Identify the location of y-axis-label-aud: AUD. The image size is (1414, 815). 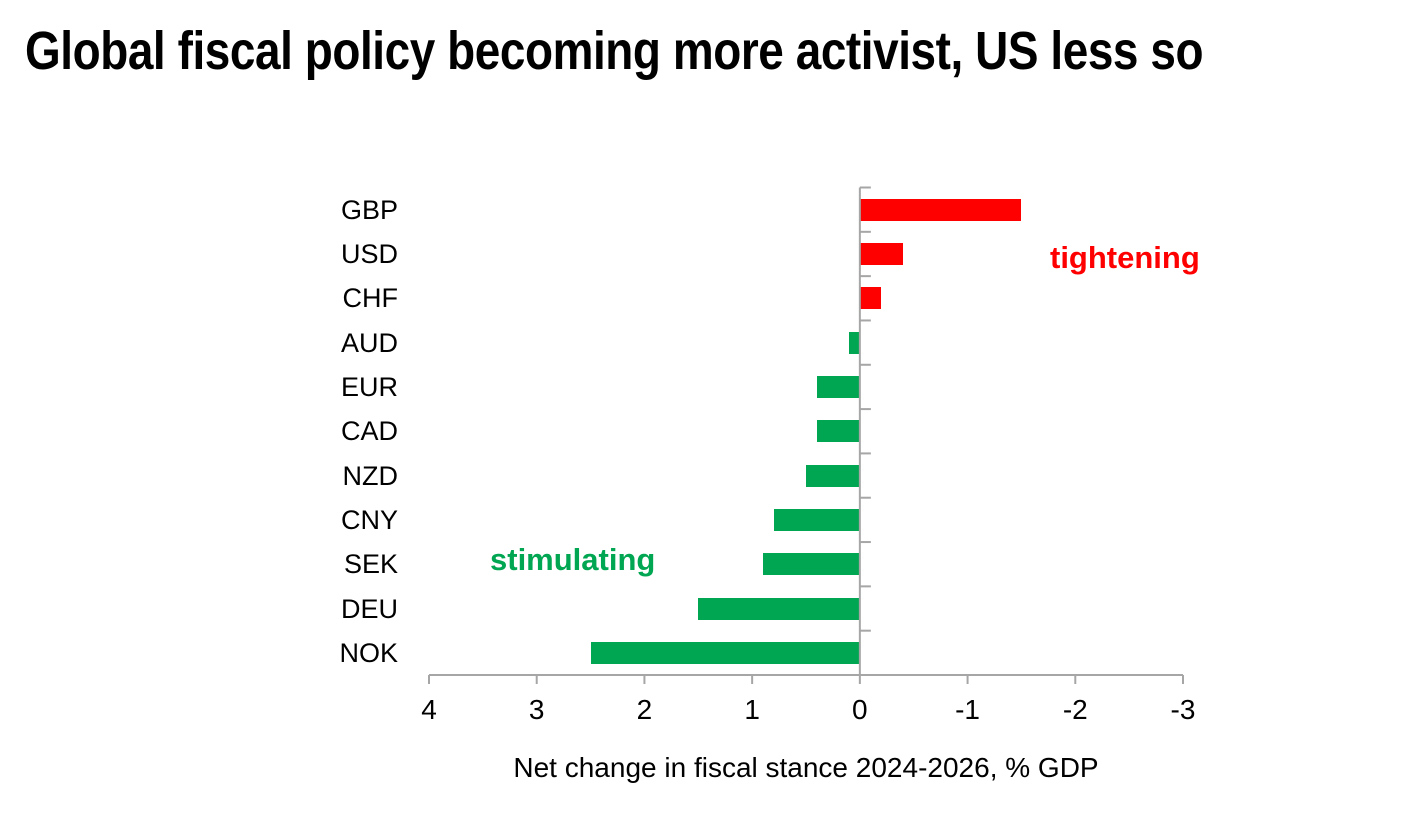
(369, 342).